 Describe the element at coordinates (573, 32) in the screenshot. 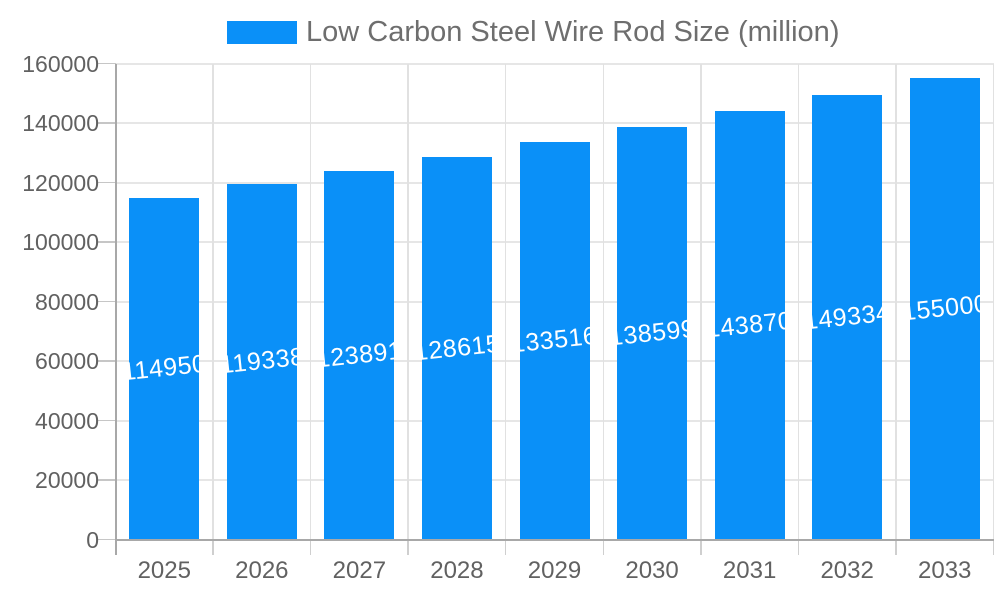

I see `legend-series-label: Low Carbon Steel Wire Rod Size (million)` at that location.